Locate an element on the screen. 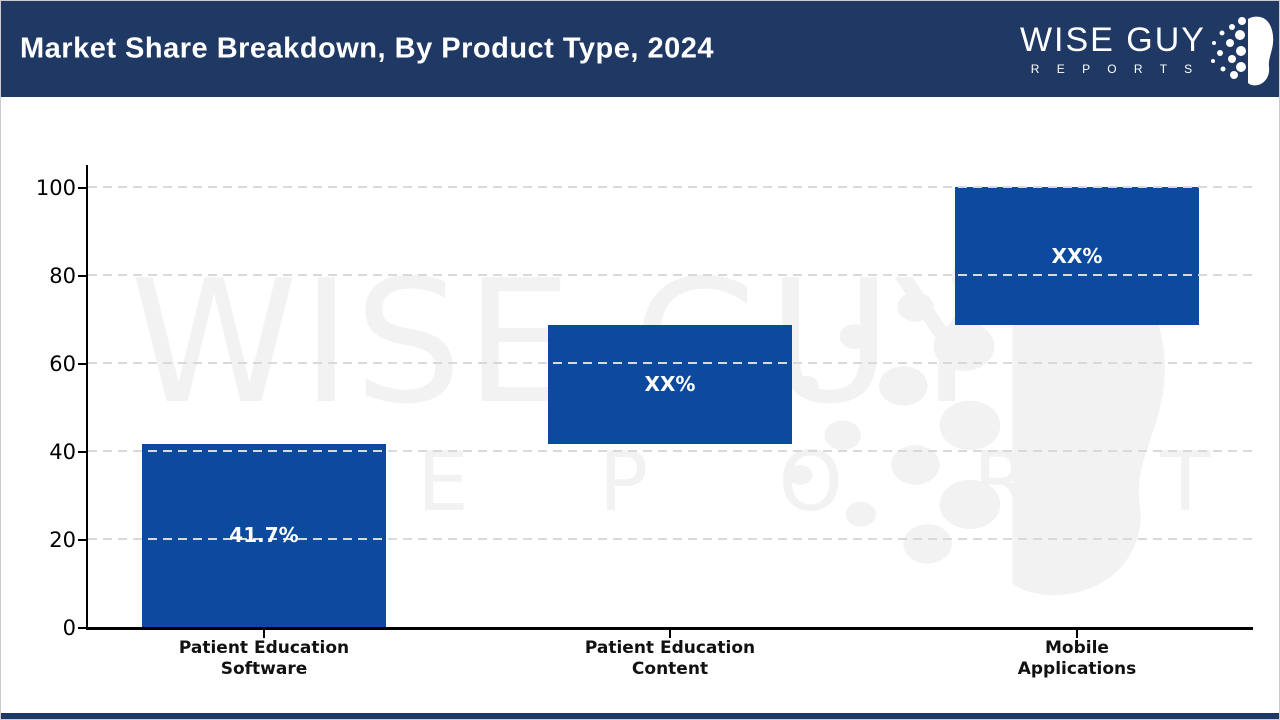  category-label-line: Mobile is located at coordinates (1077, 648).